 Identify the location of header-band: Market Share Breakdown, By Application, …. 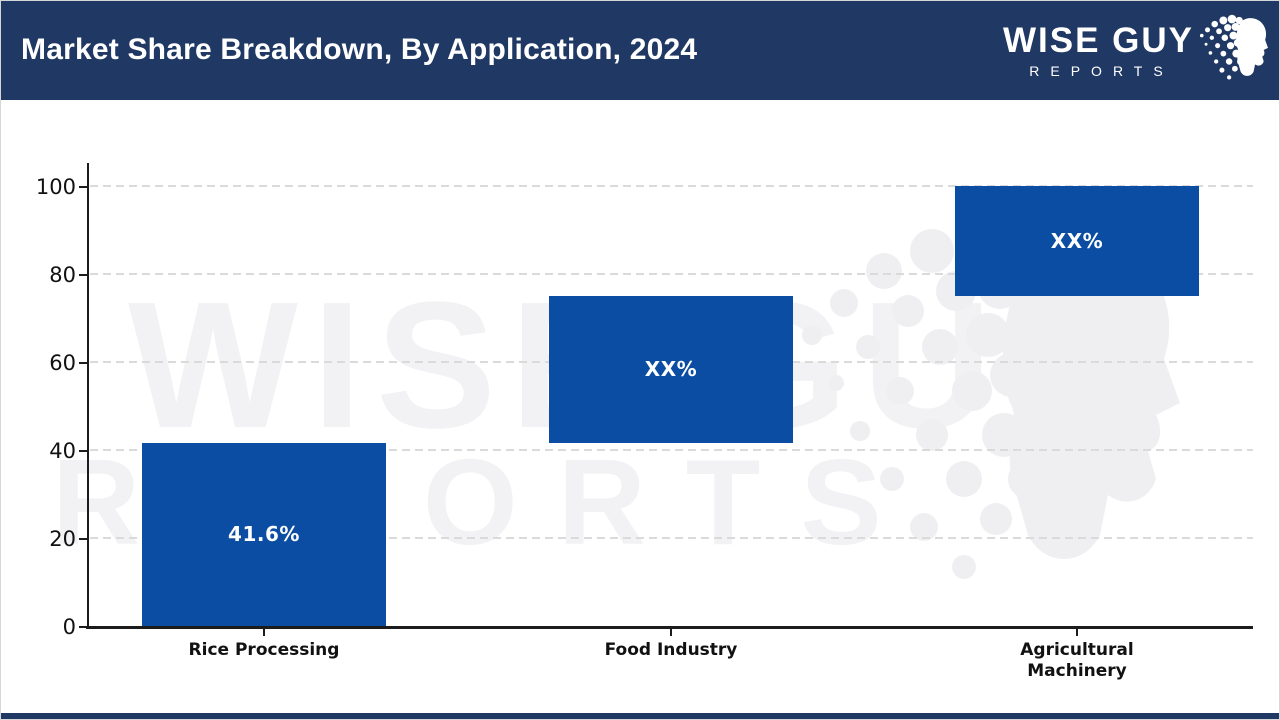
(640, 50).